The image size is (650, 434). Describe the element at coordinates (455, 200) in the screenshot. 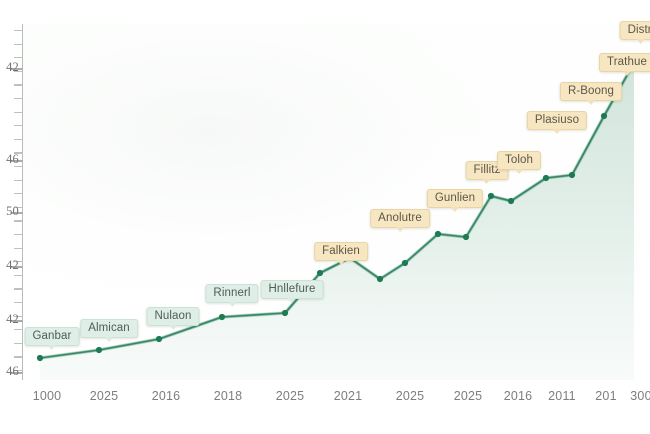

I see `point-callout-label: Gunlien` at that location.